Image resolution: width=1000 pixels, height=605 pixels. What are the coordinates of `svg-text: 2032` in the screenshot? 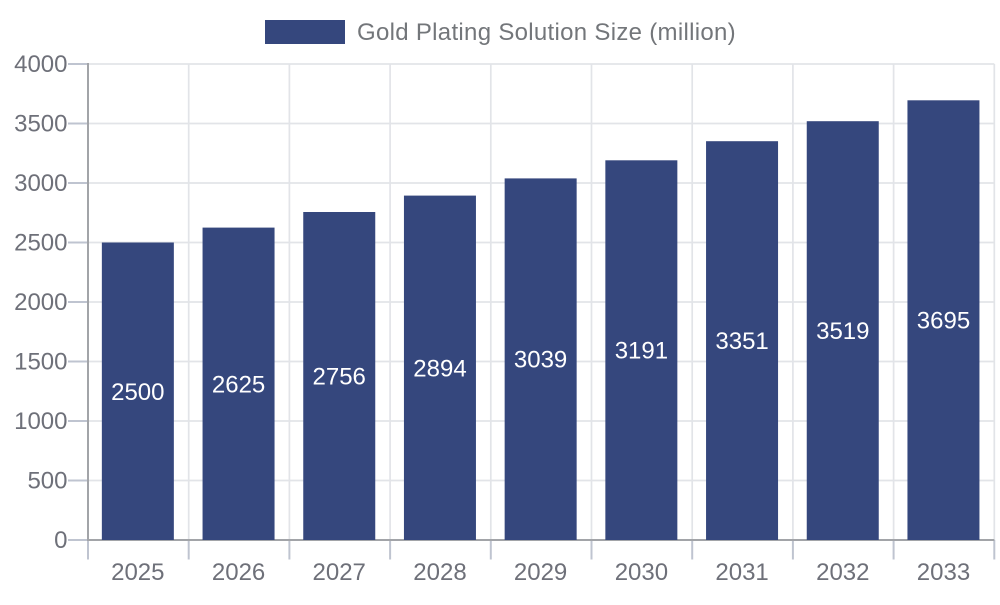 It's located at (842, 572).